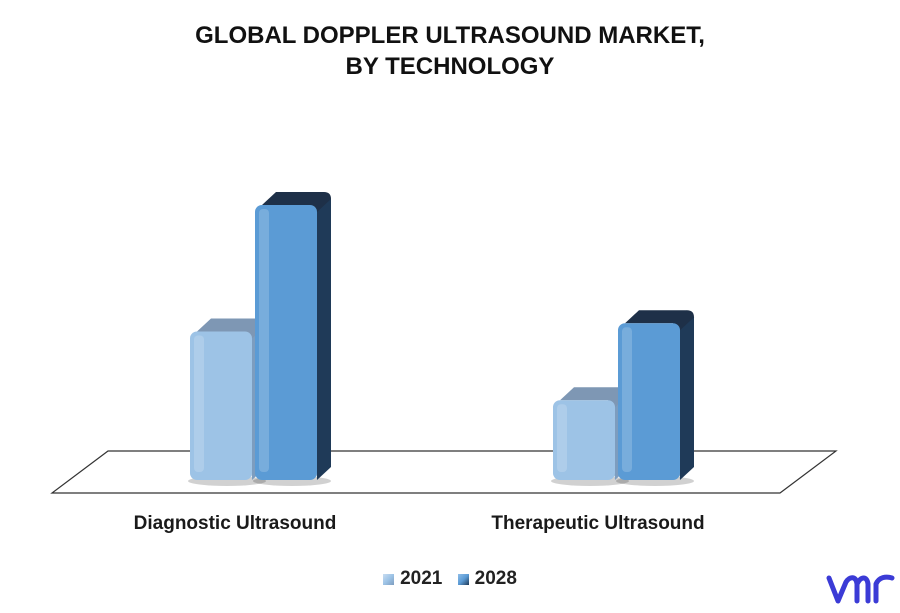  I want to click on chart-floor, so click(444, 472).